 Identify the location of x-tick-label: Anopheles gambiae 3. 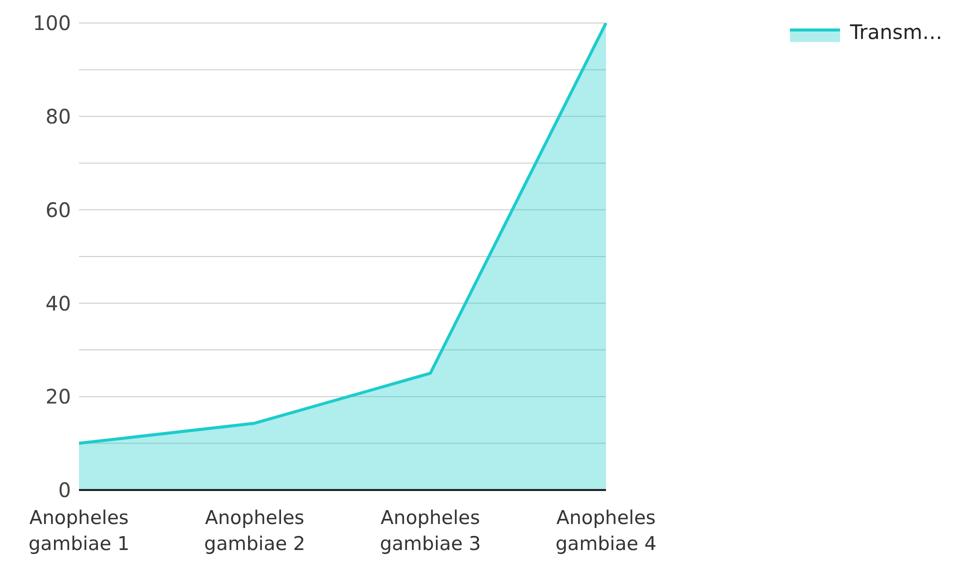
(430, 531).